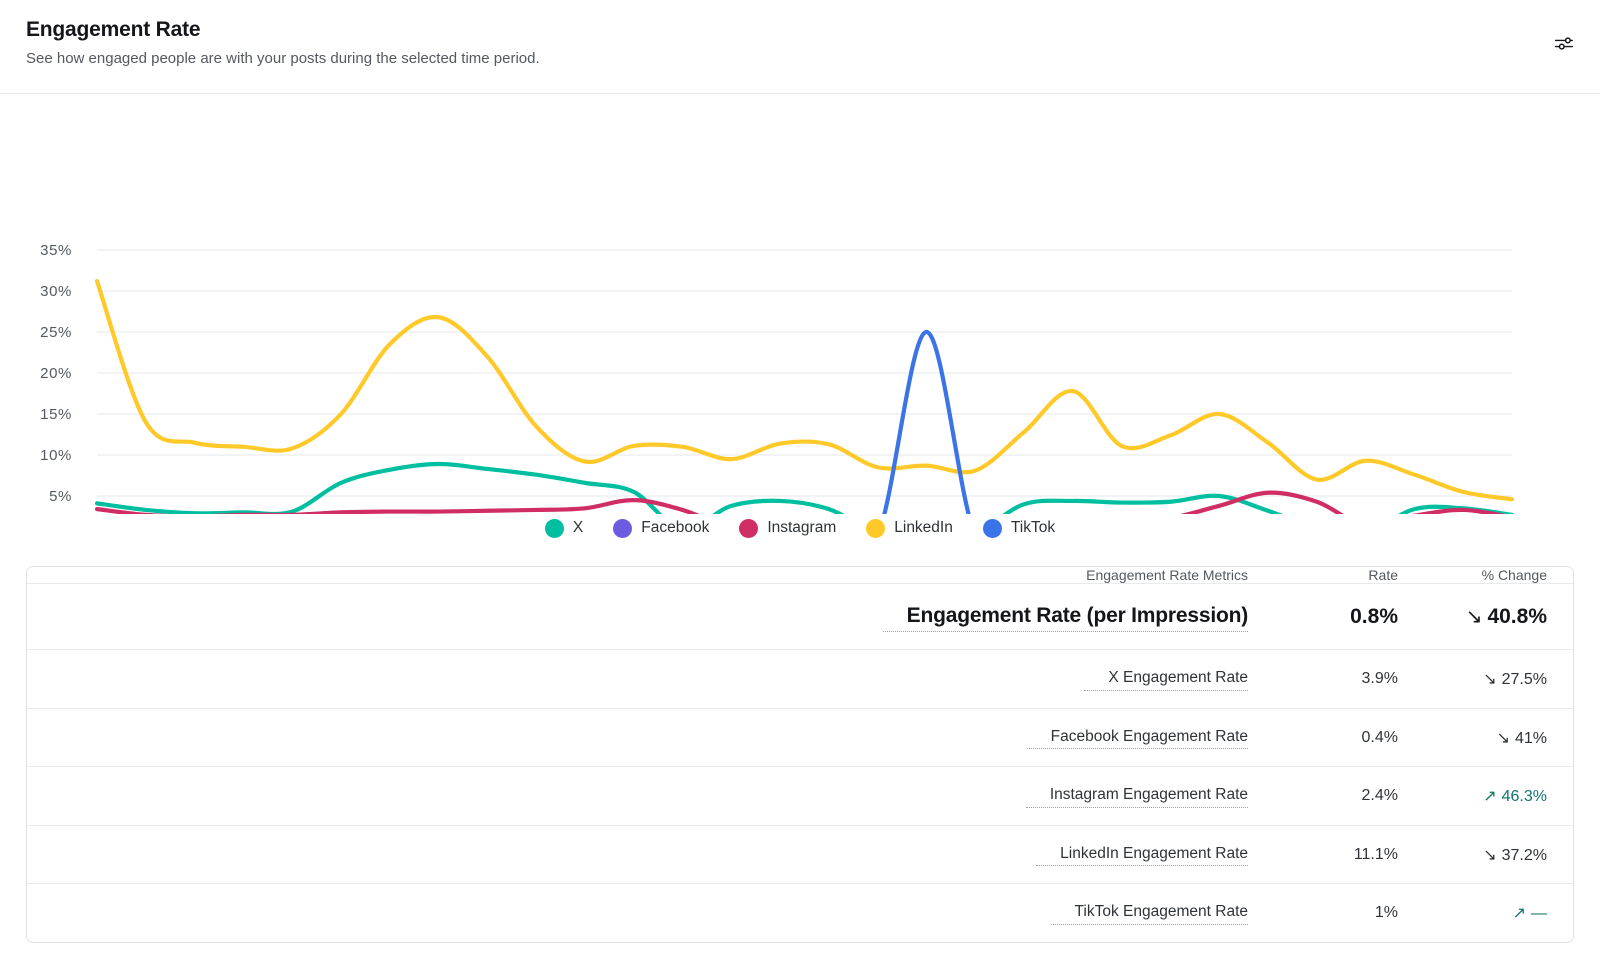 The image size is (1600, 960). I want to click on metric-change-value: ↗ 46.3%, so click(1485, 796).